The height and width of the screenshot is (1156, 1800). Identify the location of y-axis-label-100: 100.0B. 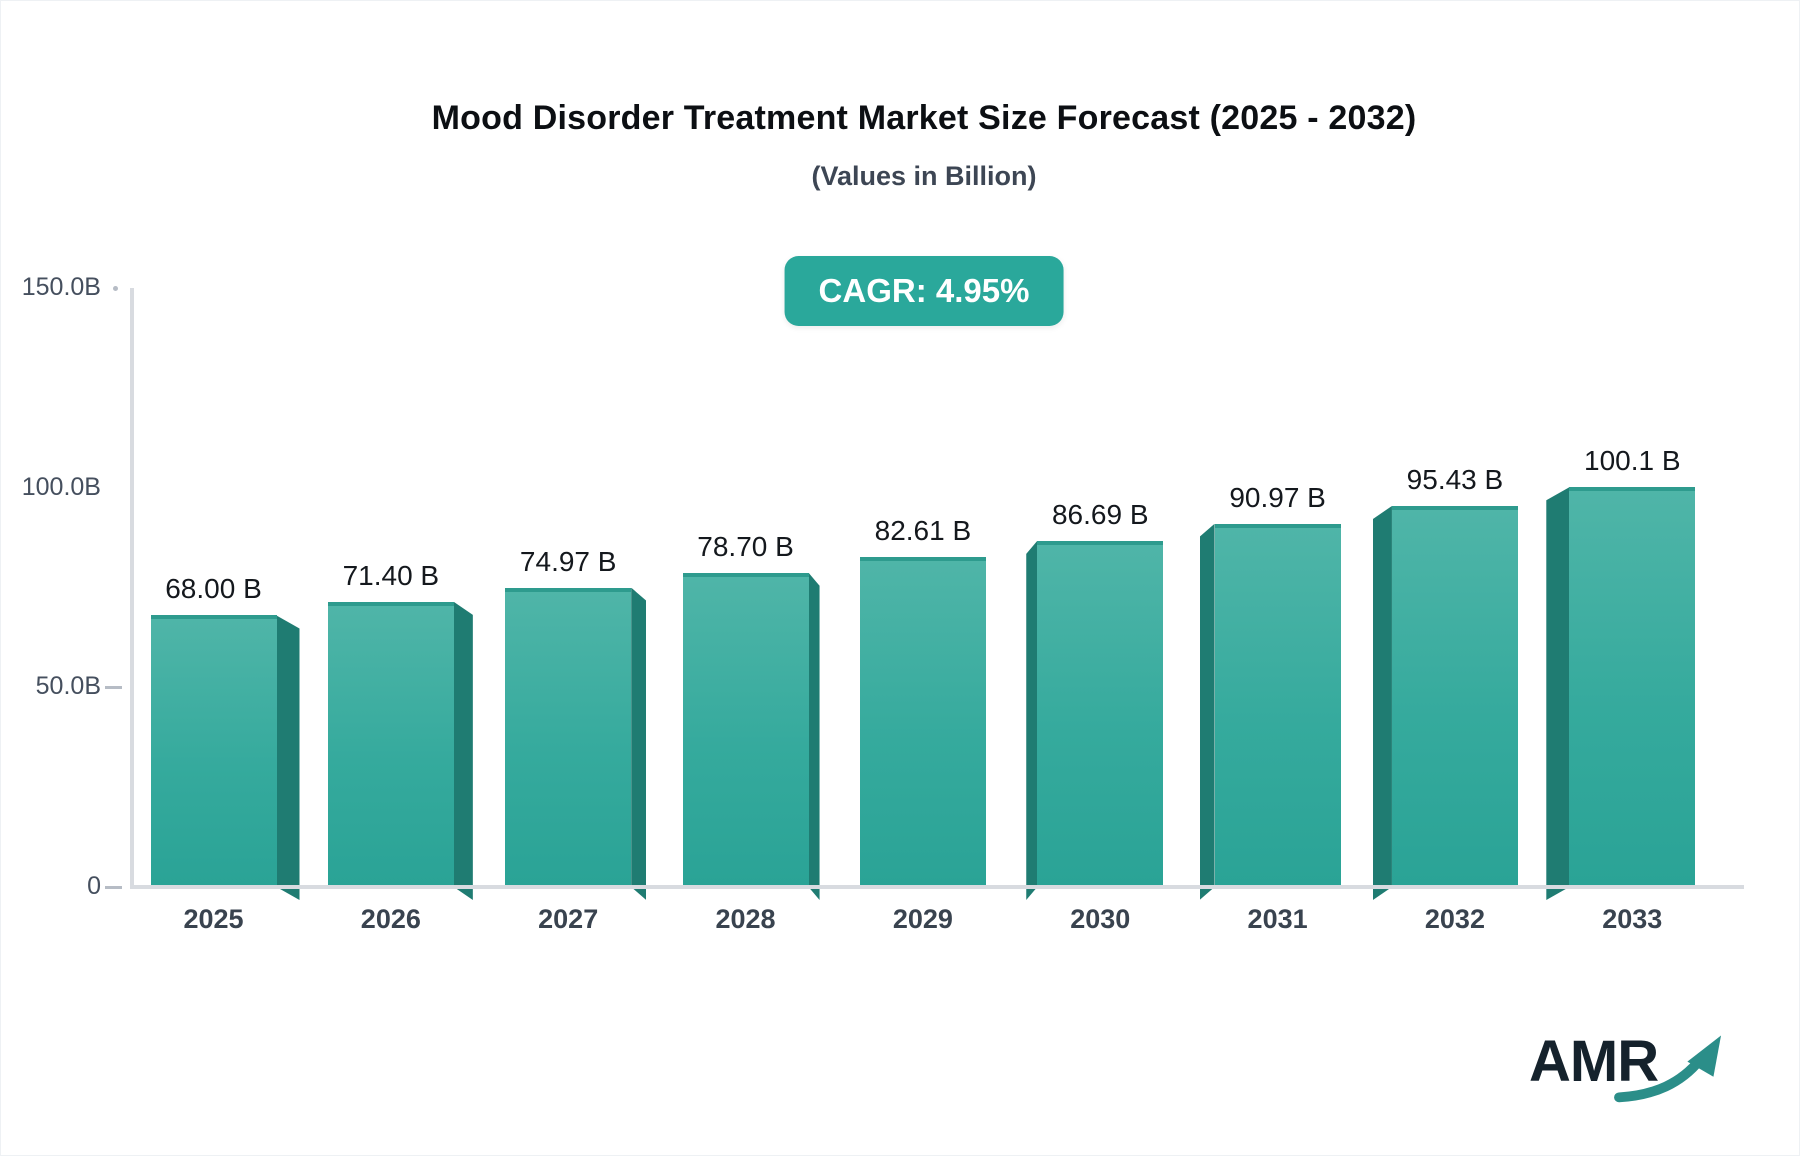
(61, 486).